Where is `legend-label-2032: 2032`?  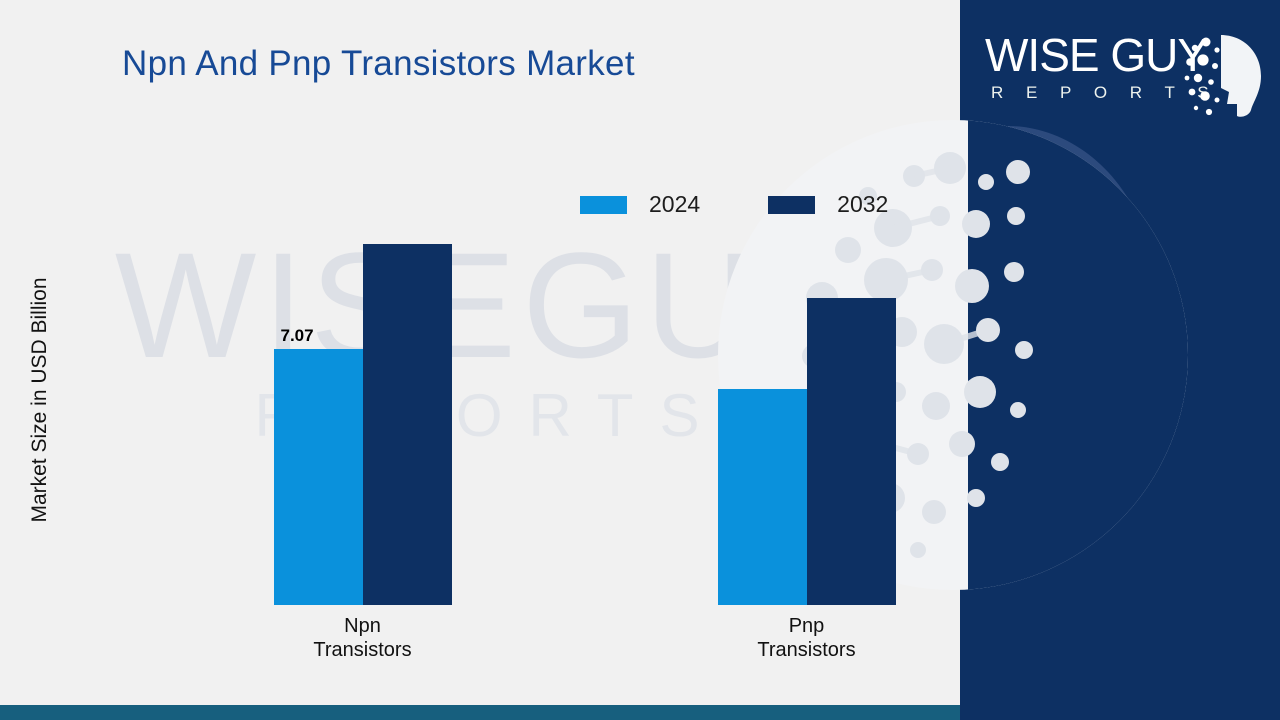
legend-label-2032: 2032 is located at coordinates (863, 204).